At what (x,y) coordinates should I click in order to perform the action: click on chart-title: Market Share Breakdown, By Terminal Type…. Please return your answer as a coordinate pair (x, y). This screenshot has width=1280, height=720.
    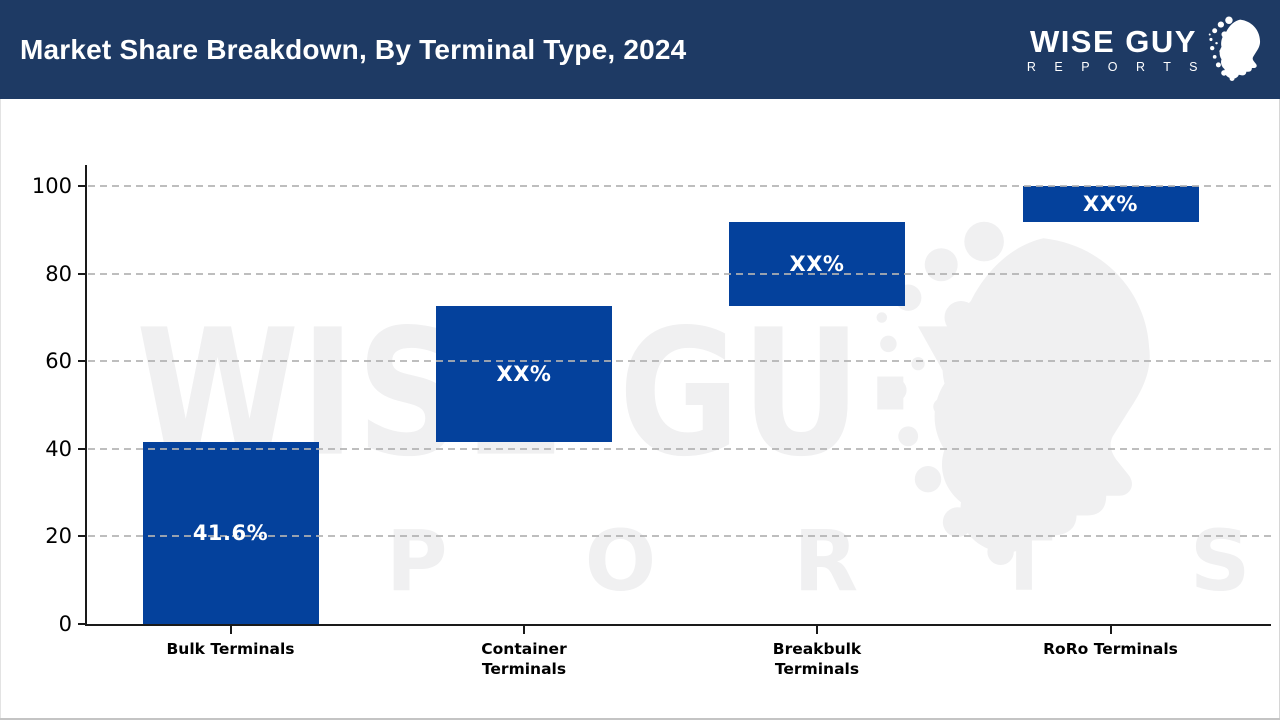
    Looking at the image, I should click on (353, 49).